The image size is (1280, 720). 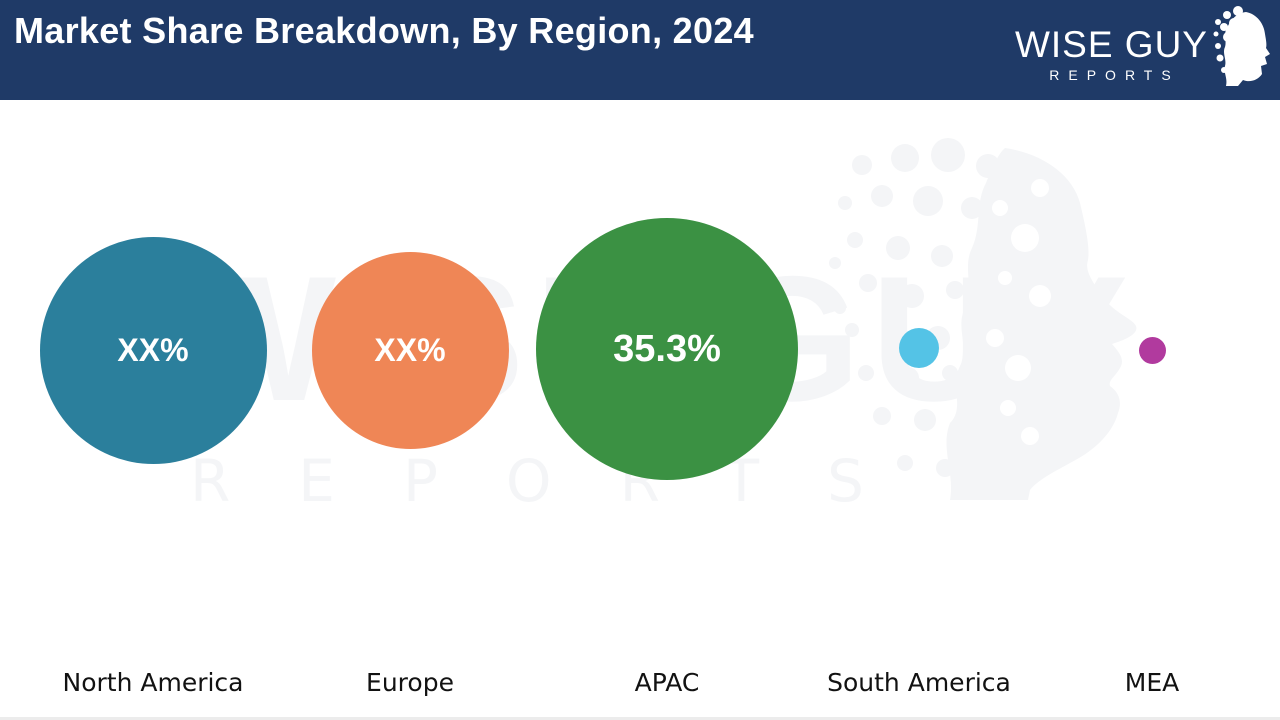 What do you see at coordinates (410, 682) in the screenshot?
I see `category-label-europe: Europe` at bounding box center [410, 682].